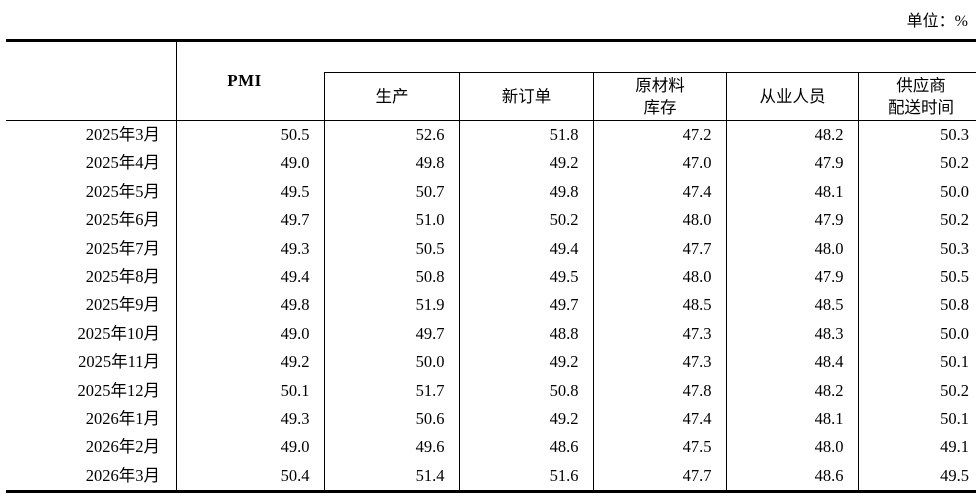  What do you see at coordinates (91, 477) in the screenshot?
I see `row-month-label: 2026年3月` at bounding box center [91, 477].